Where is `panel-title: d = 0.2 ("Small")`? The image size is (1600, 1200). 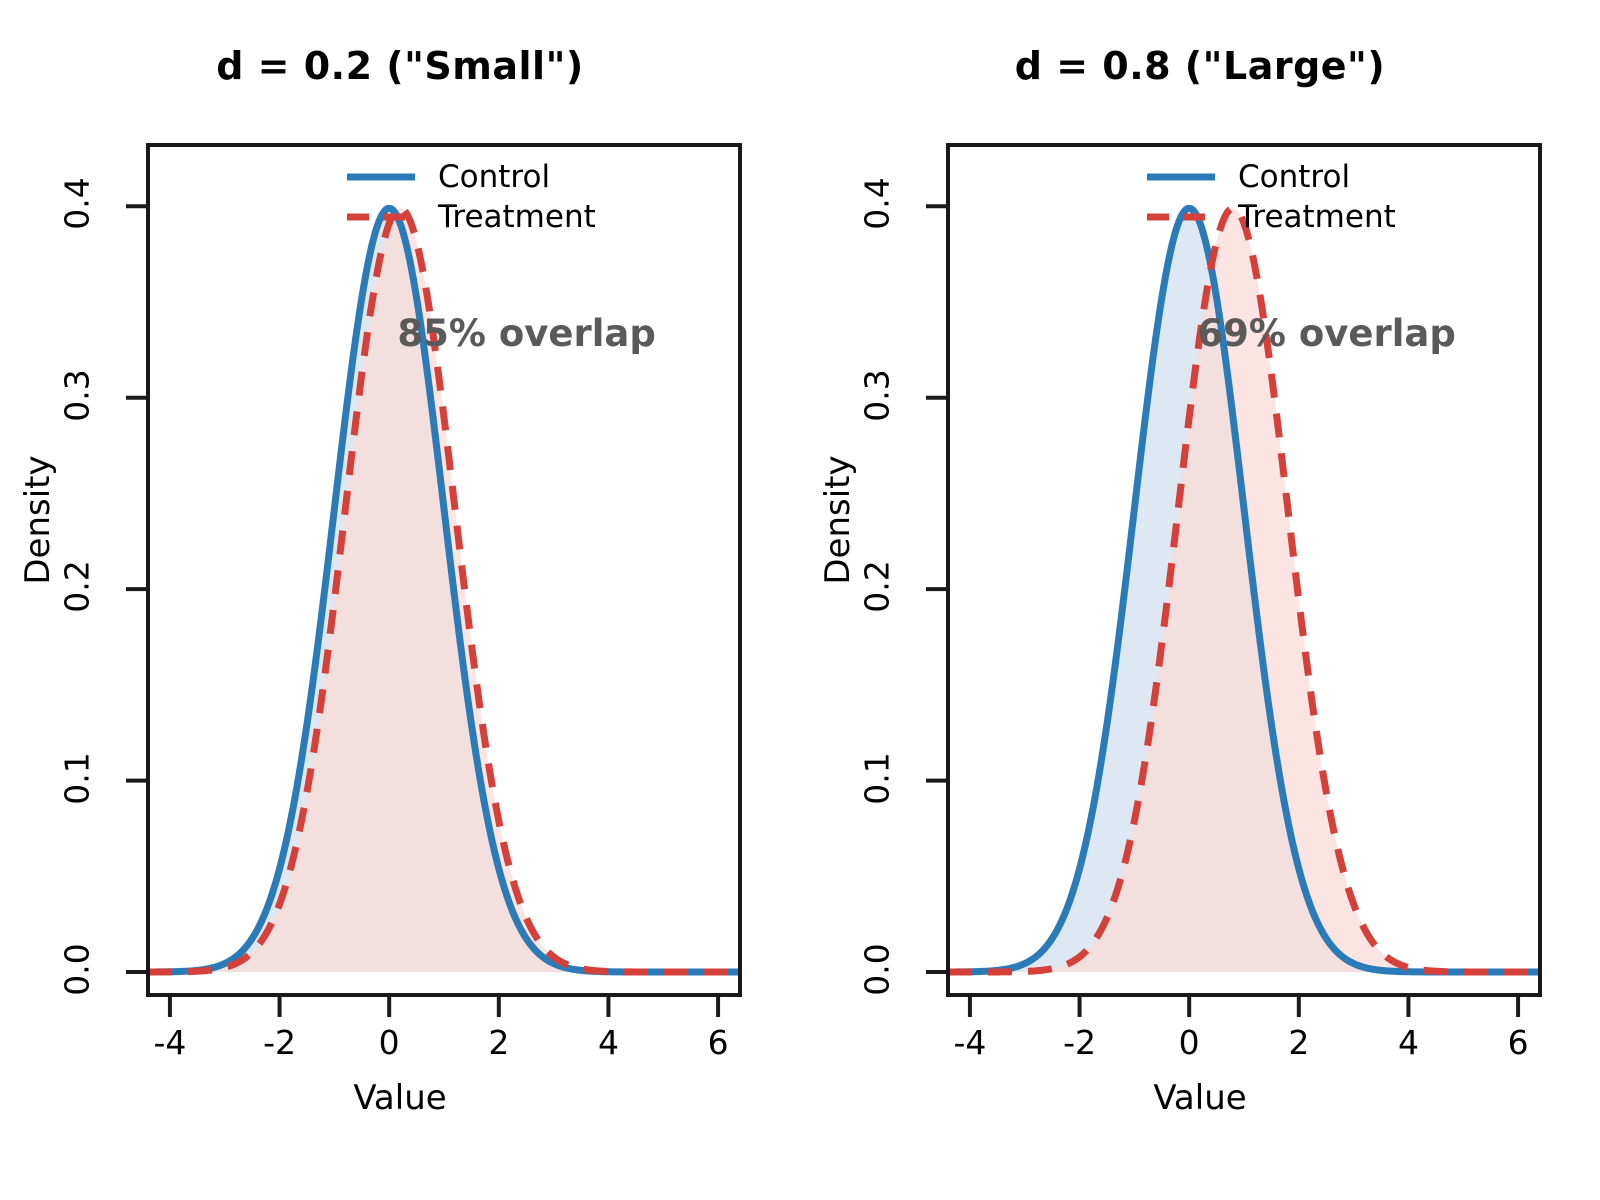
panel-title: d = 0.2 ("Small") is located at coordinates (400, 66).